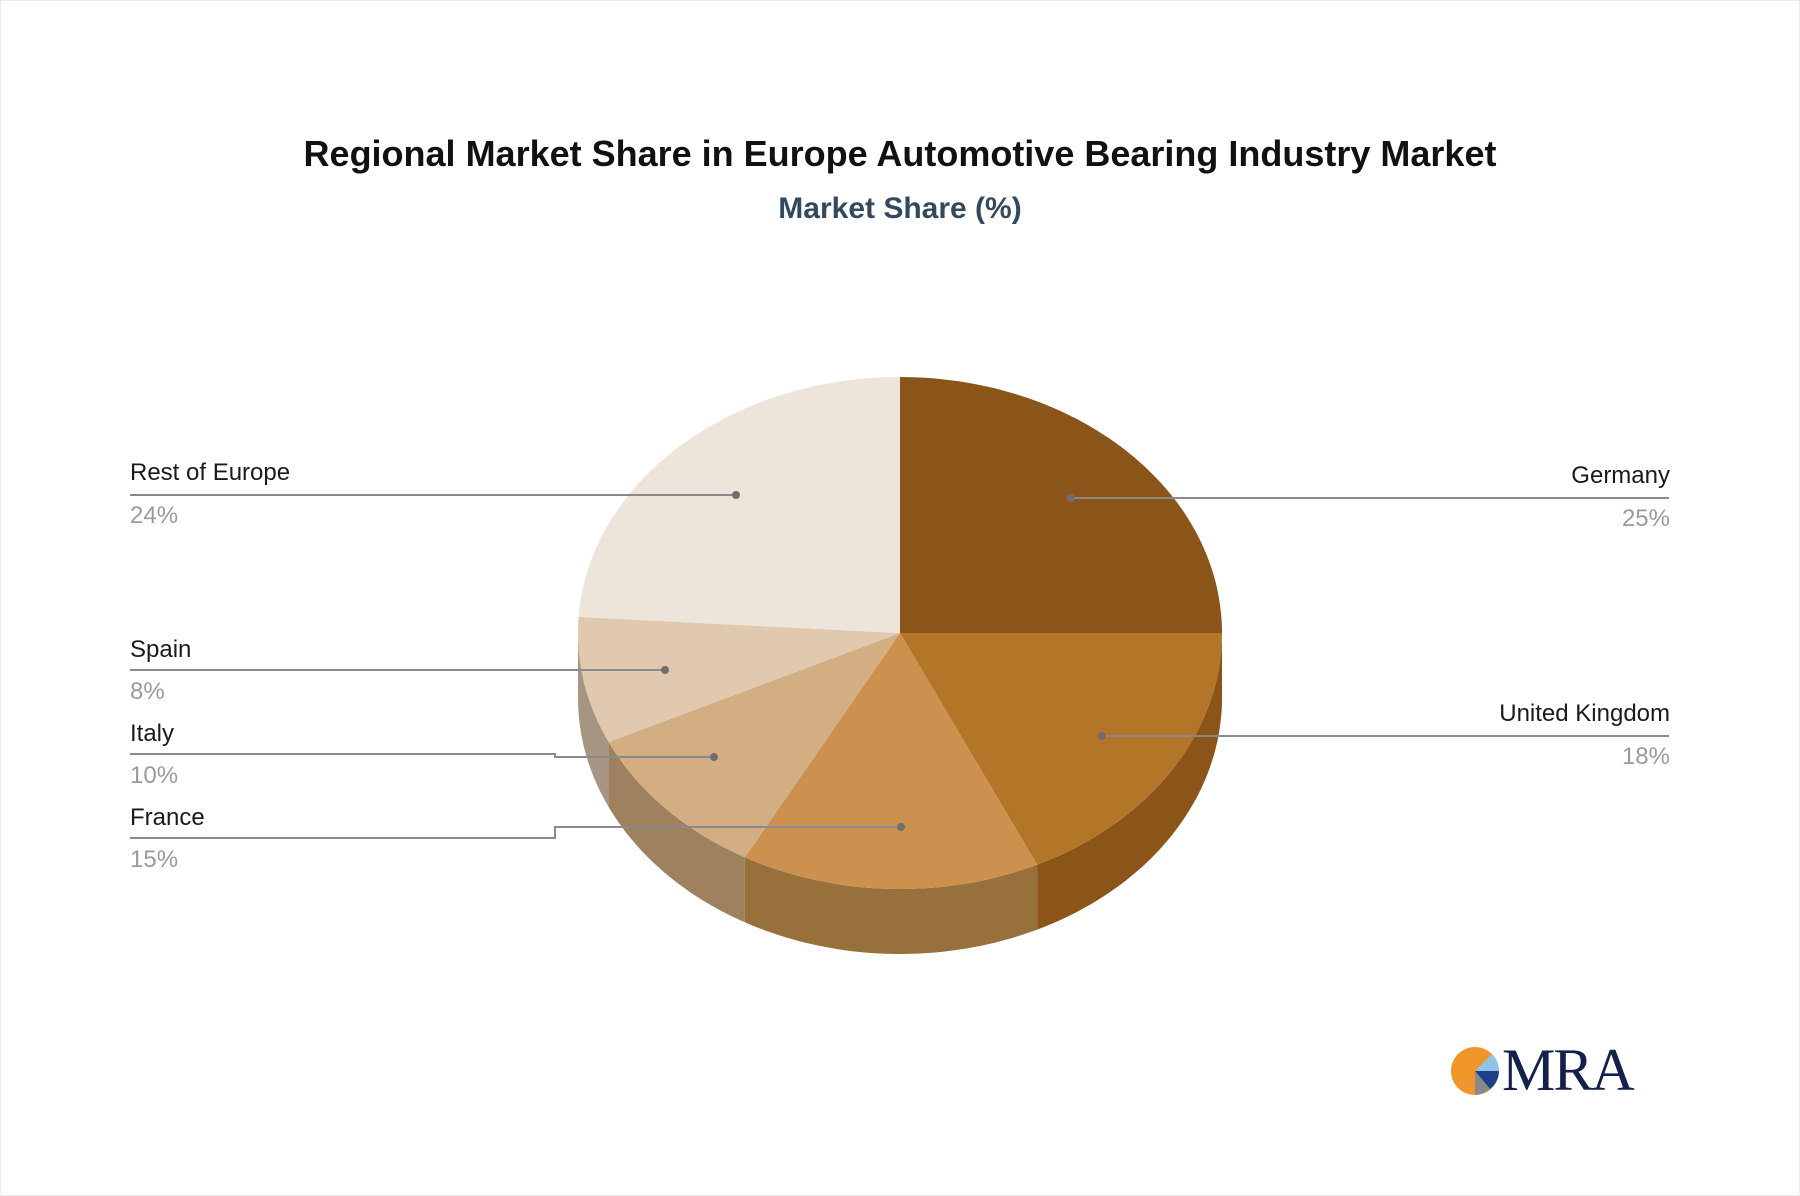 The width and height of the screenshot is (1800, 1196). What do you see at coordinates (1620, 475) in the screenshot?
I see `label-germany: Germany` at bounding box center [1620, 475].